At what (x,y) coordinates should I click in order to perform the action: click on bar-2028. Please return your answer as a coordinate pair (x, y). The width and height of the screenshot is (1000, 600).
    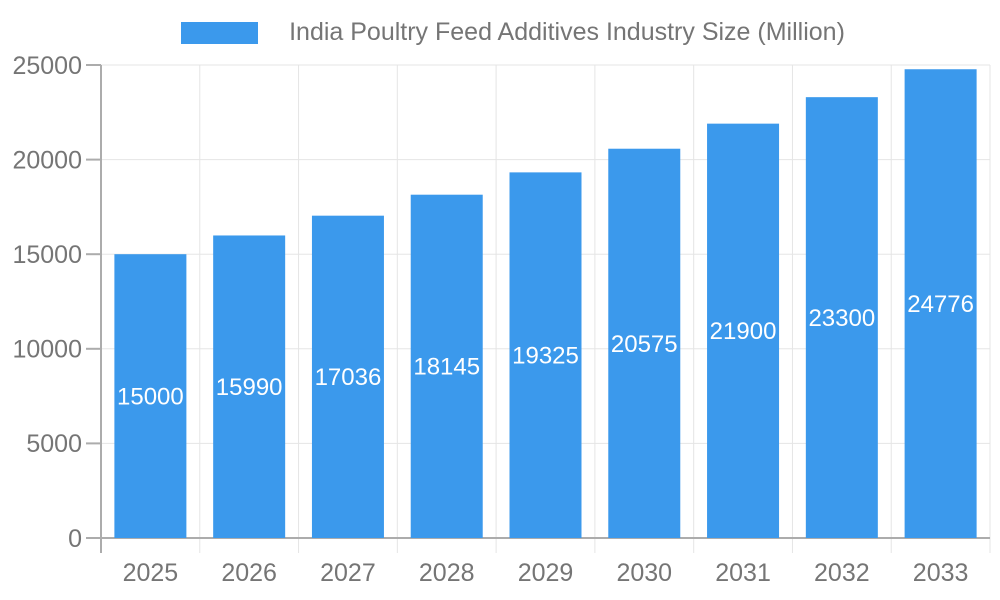
    Looking at the image, I should click on (446, 366).